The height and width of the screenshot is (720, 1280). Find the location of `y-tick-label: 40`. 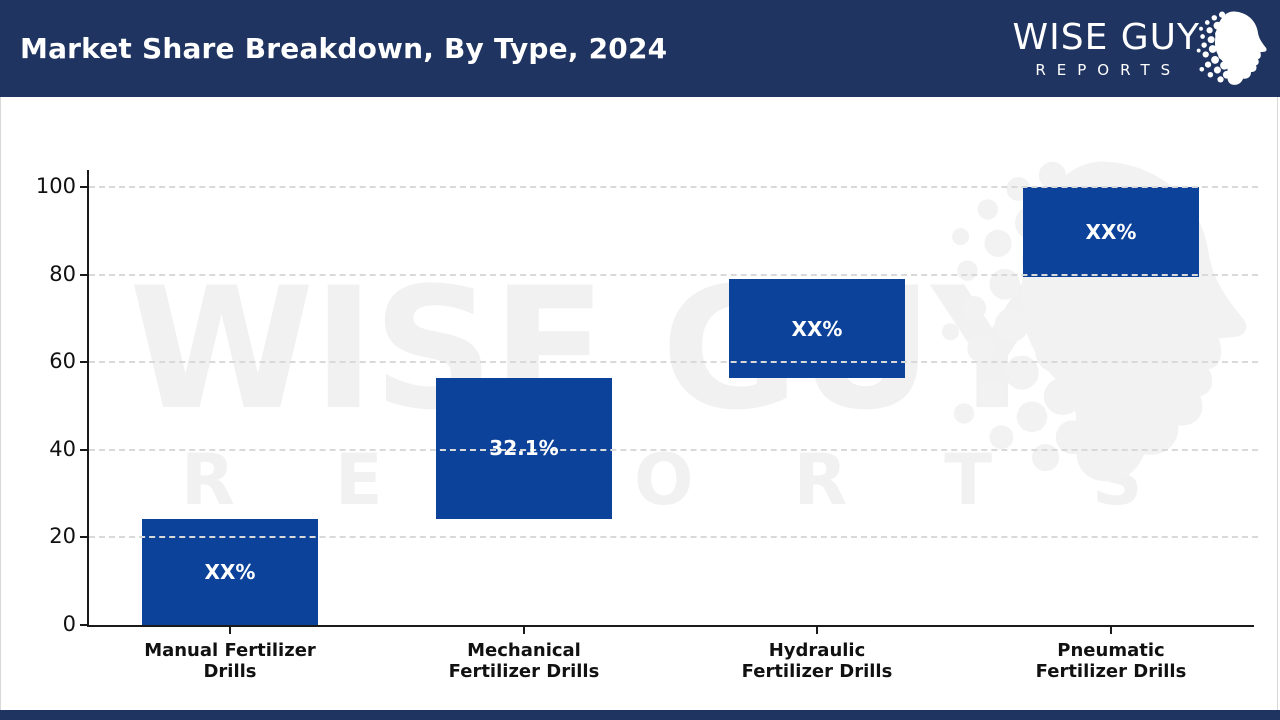

y-tick-label: 40 is located at coordinates (62, 448).